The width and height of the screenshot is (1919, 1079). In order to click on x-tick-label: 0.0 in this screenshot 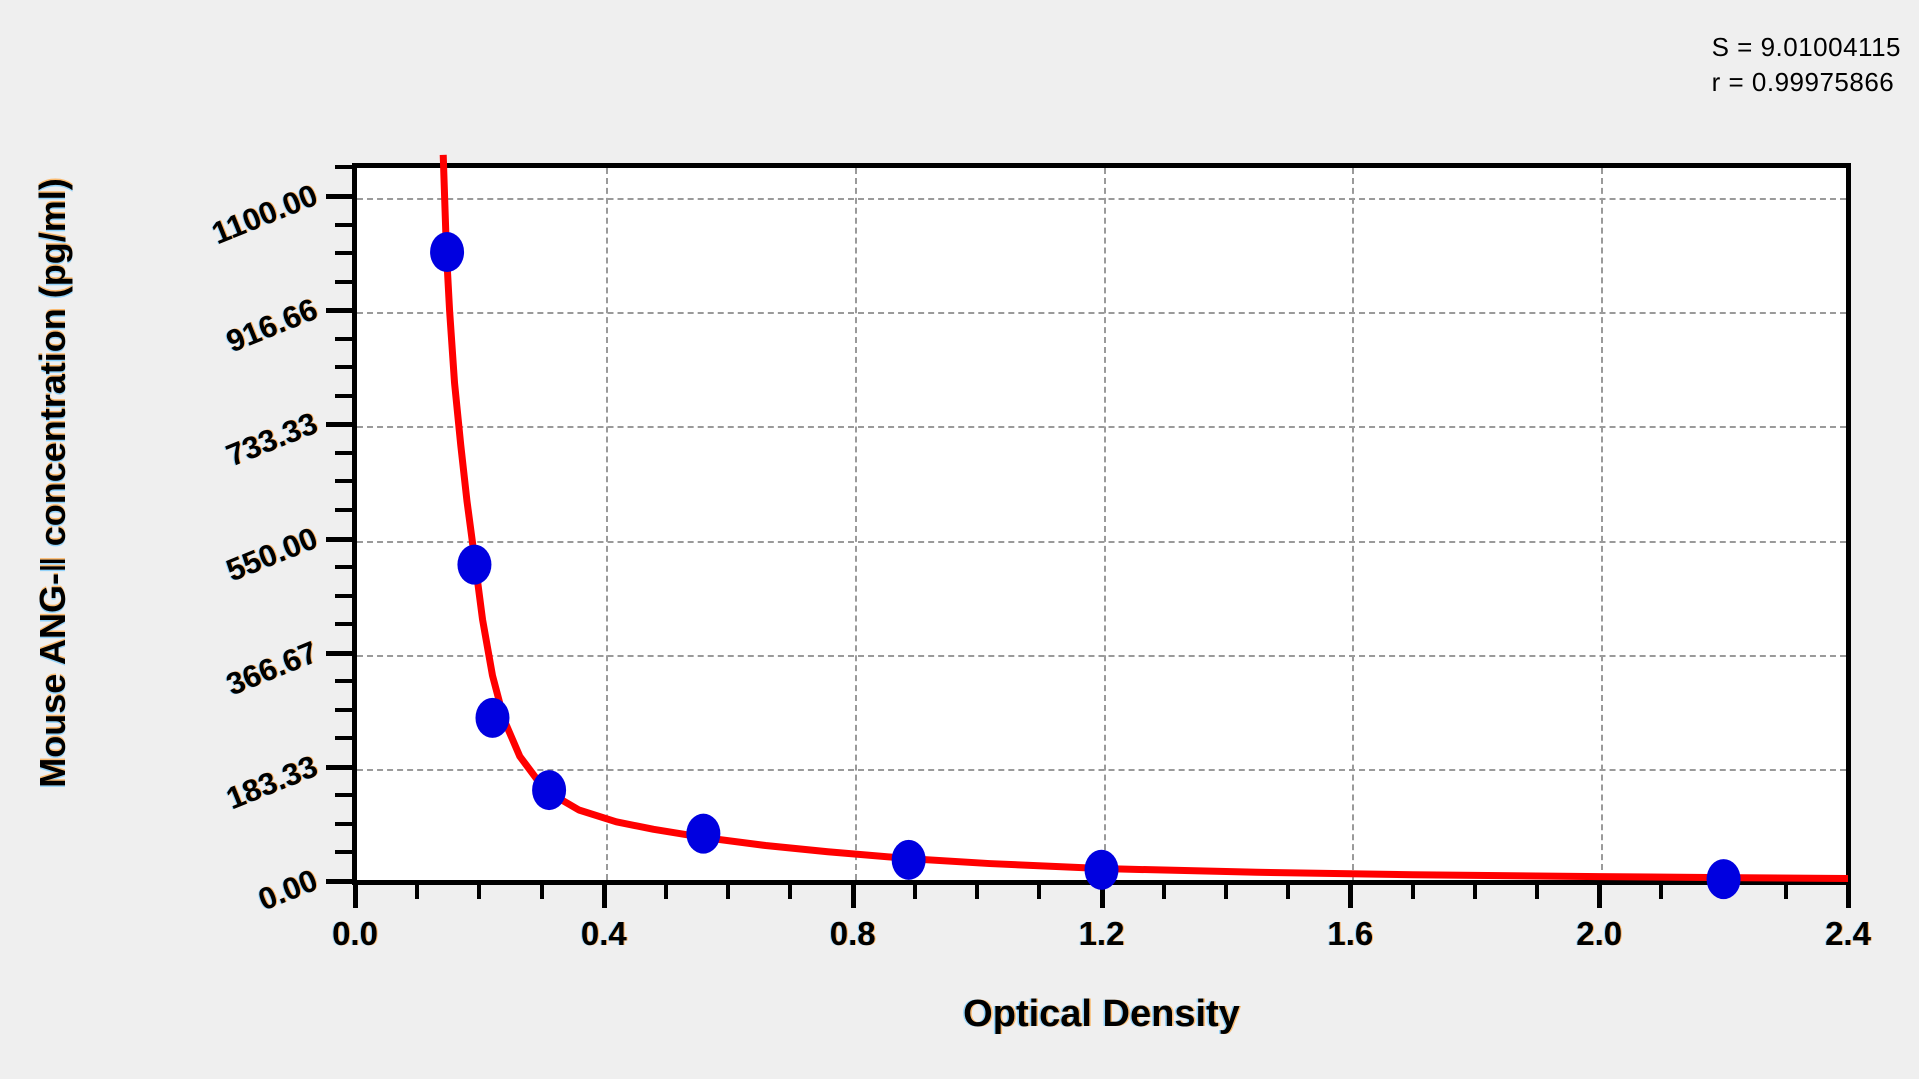, I will do `click(355, 933)`.